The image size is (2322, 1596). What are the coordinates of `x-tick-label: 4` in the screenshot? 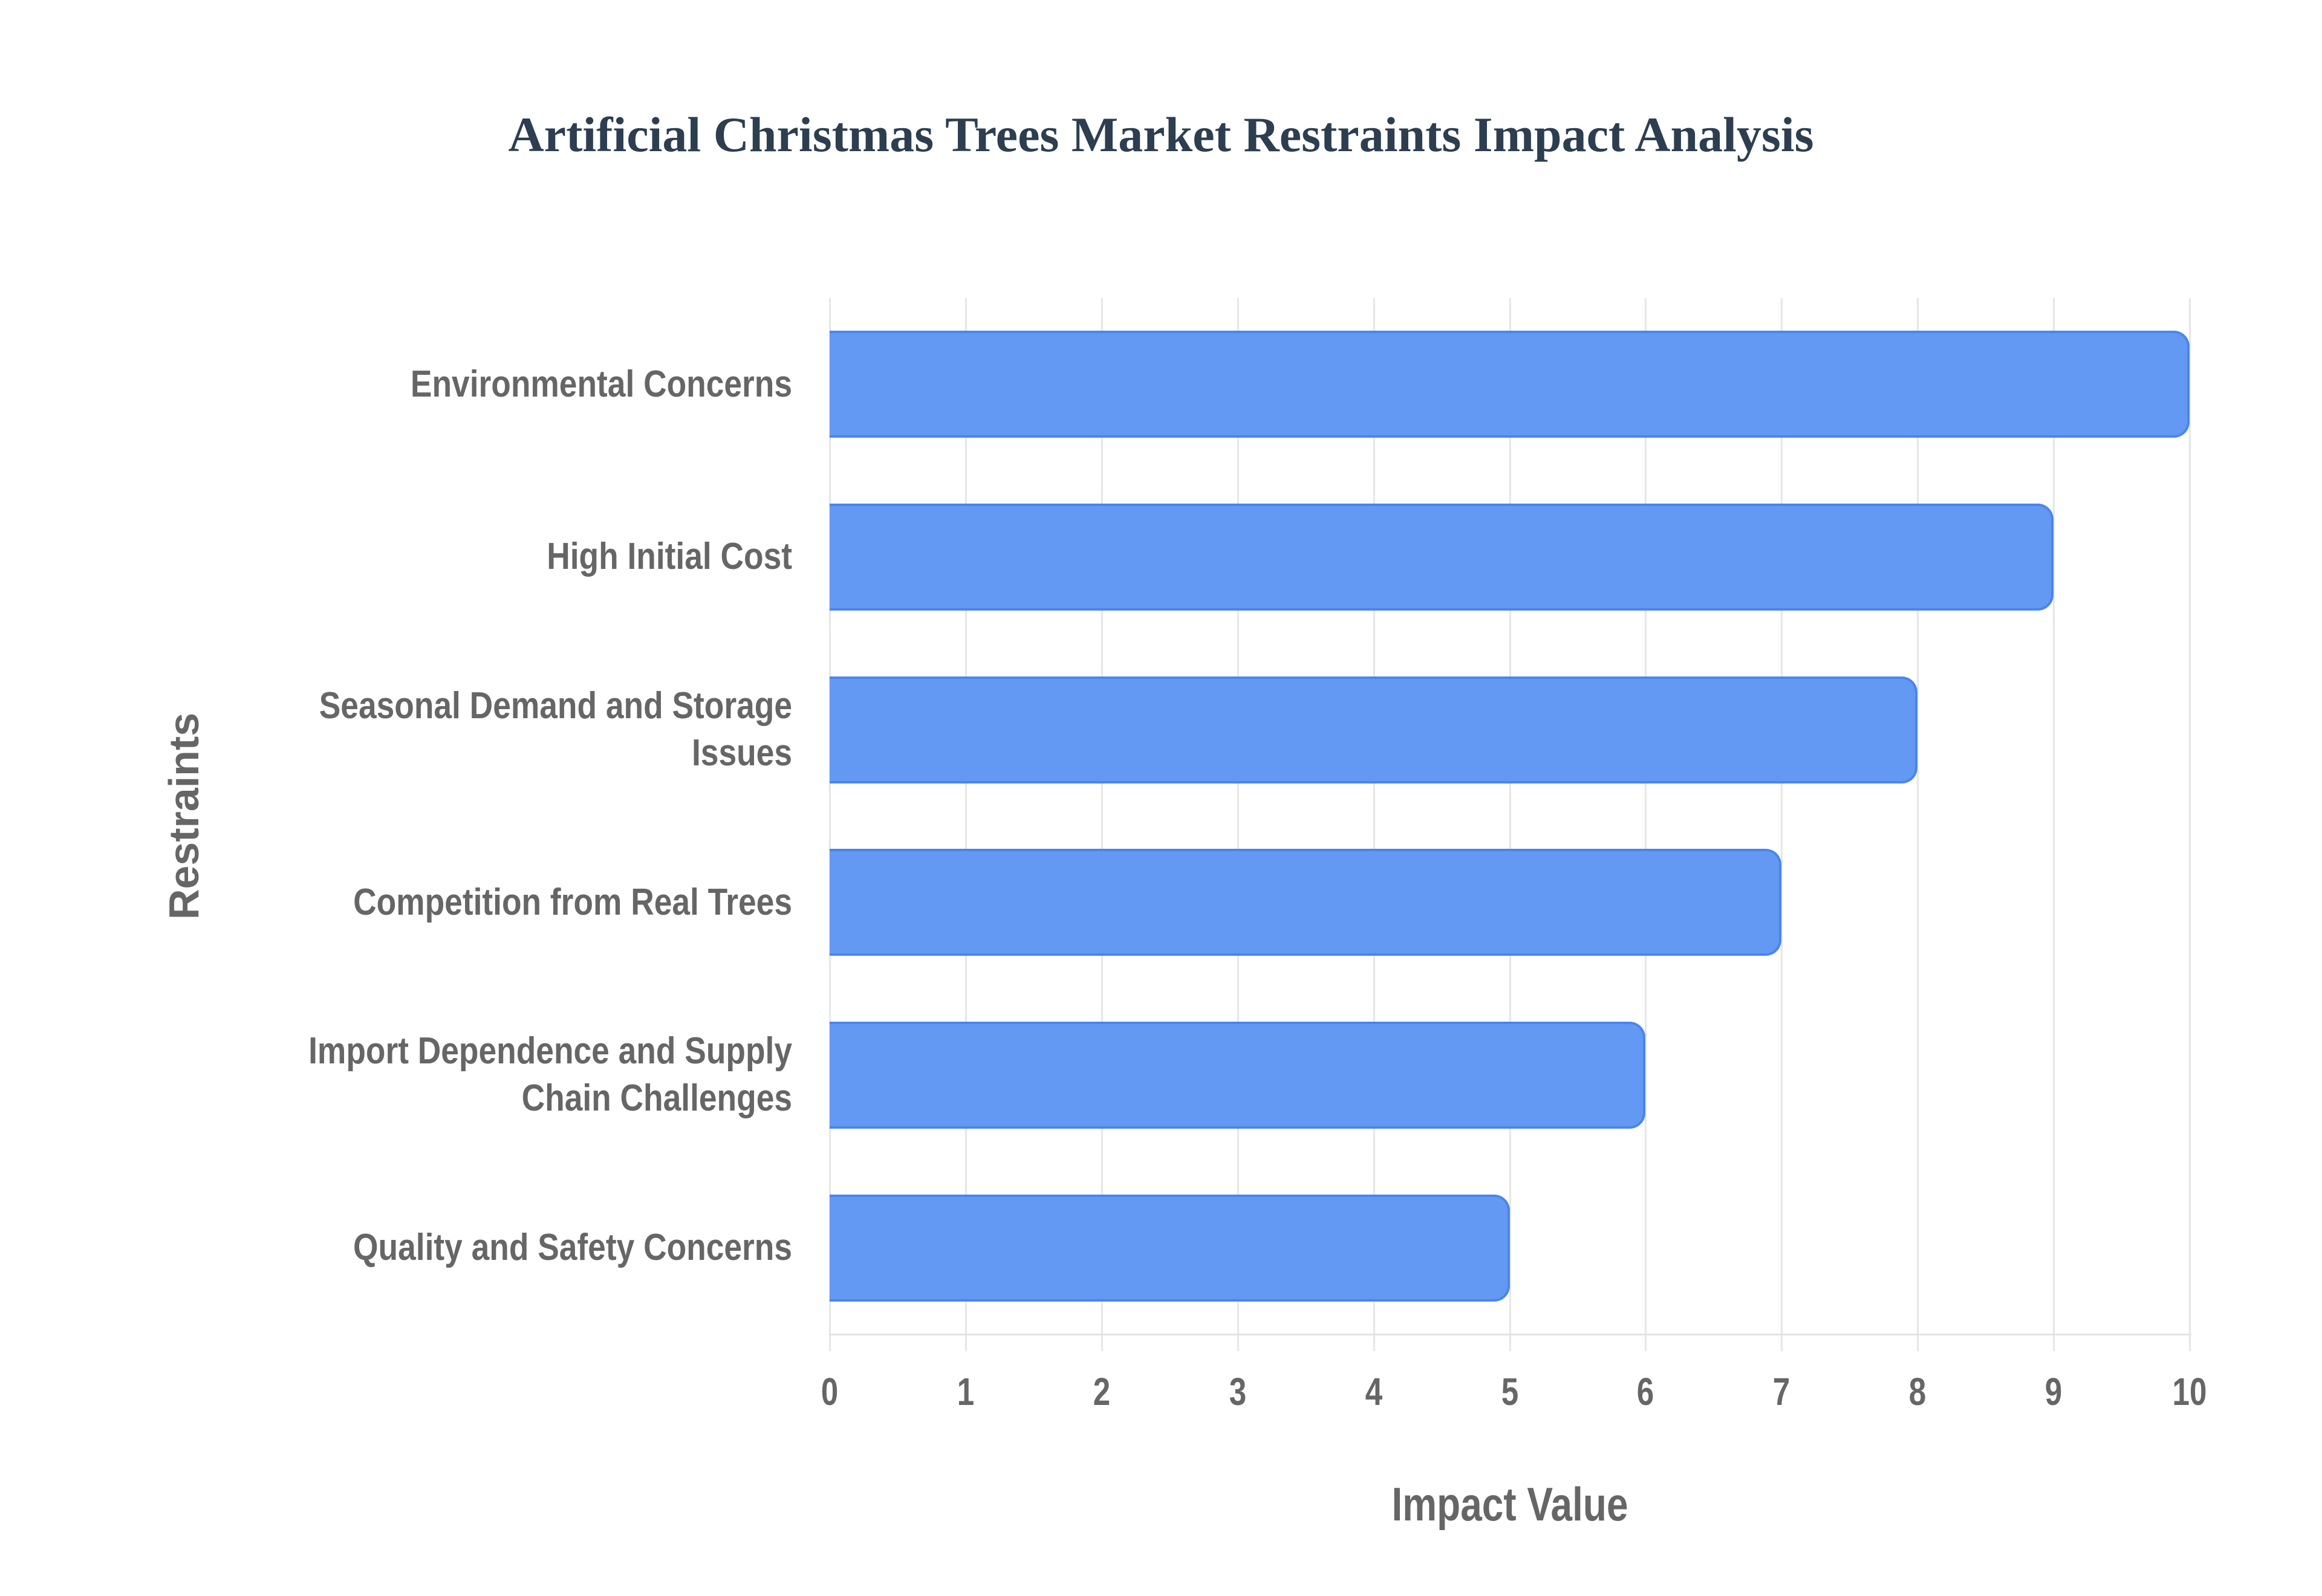 It's located at (1373, 1391).